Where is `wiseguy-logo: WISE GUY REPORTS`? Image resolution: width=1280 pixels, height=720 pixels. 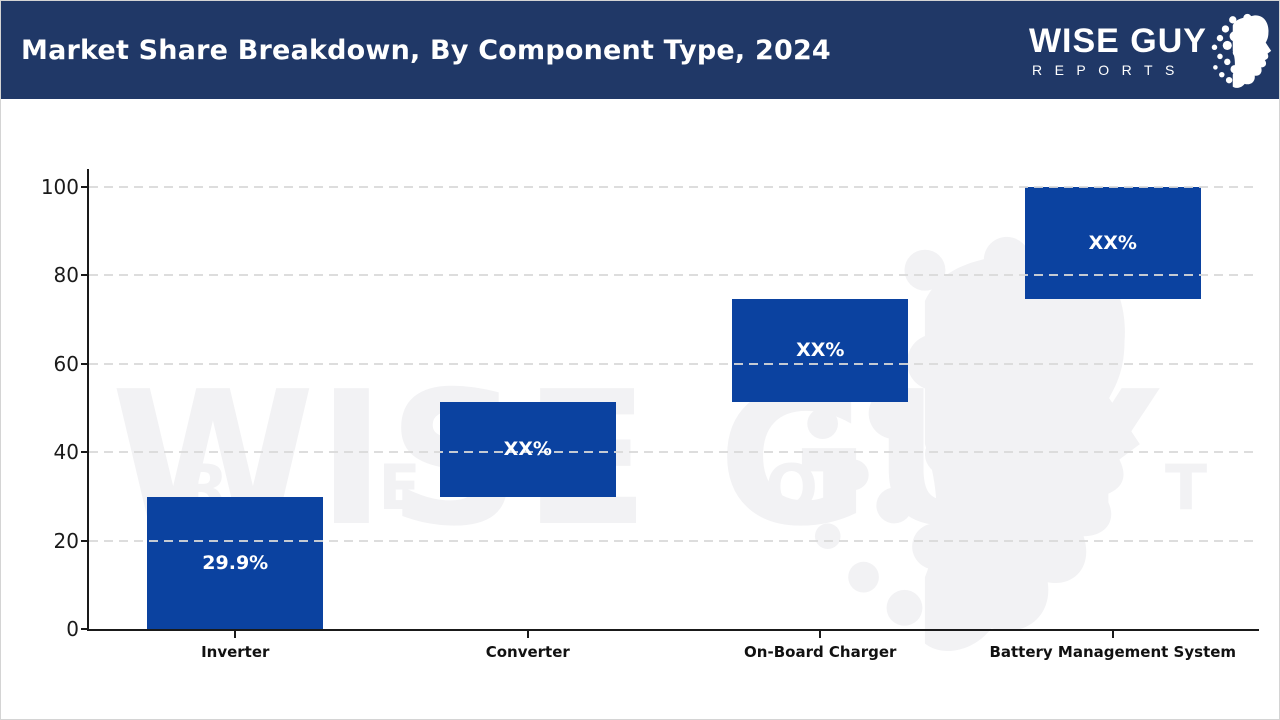
wiseguy-logo: WISE GUY REPORTS is located at coordinates (1151, 50).